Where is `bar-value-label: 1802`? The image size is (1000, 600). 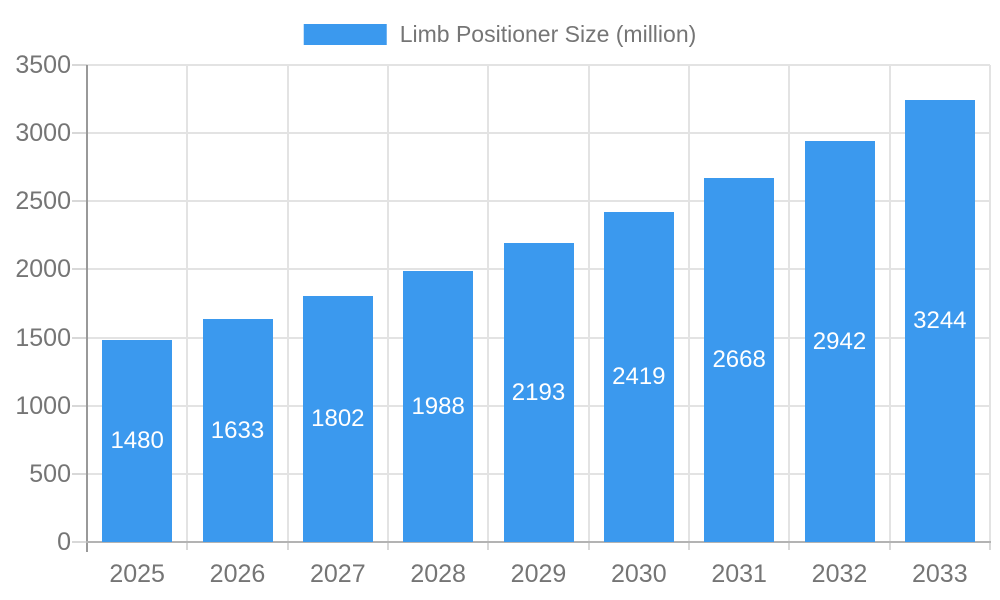
bar-value-label: 1802 is located at coordinates (338, 419).